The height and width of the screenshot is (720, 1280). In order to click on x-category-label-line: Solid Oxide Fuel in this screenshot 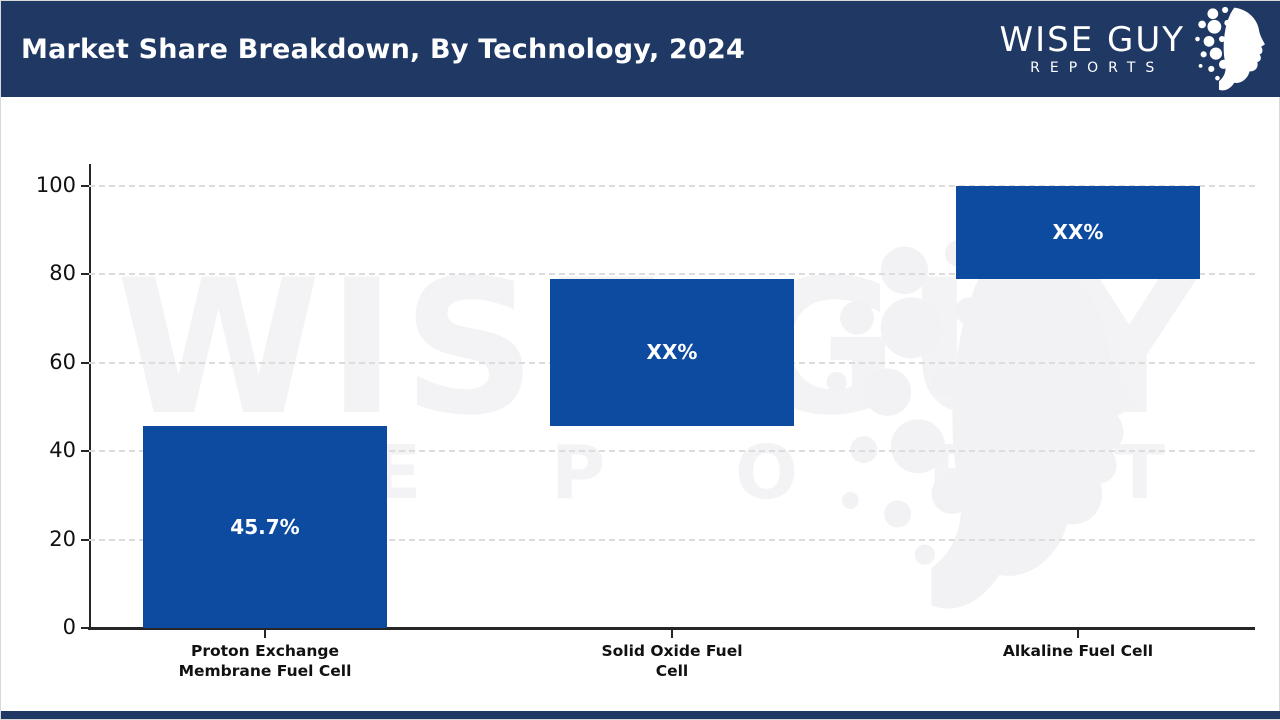, I will do `click(672, 651)`.